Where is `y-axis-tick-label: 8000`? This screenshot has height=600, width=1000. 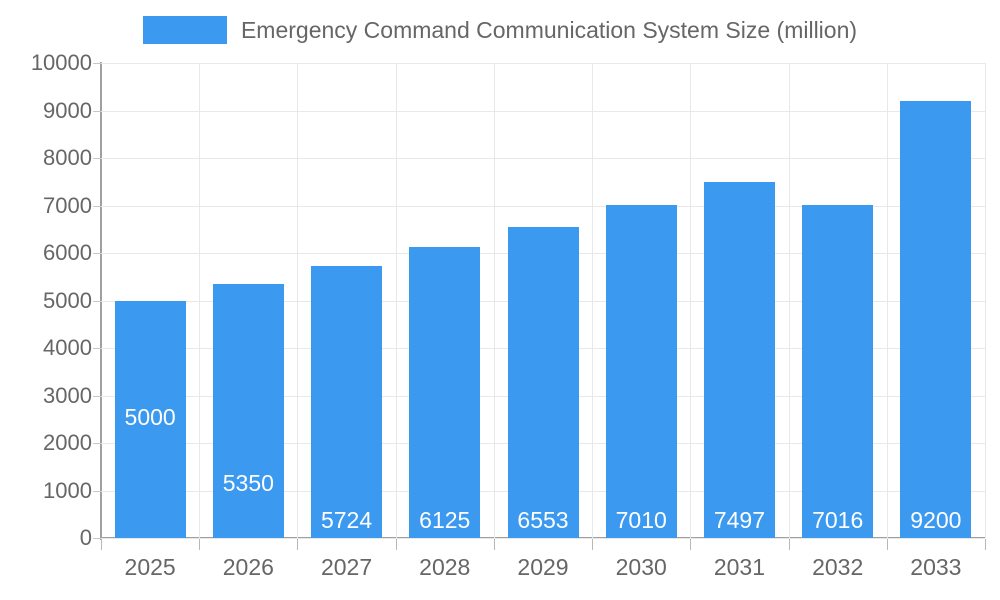
y-axis-tick-label: 8000 is located at coordinates (67, 157).